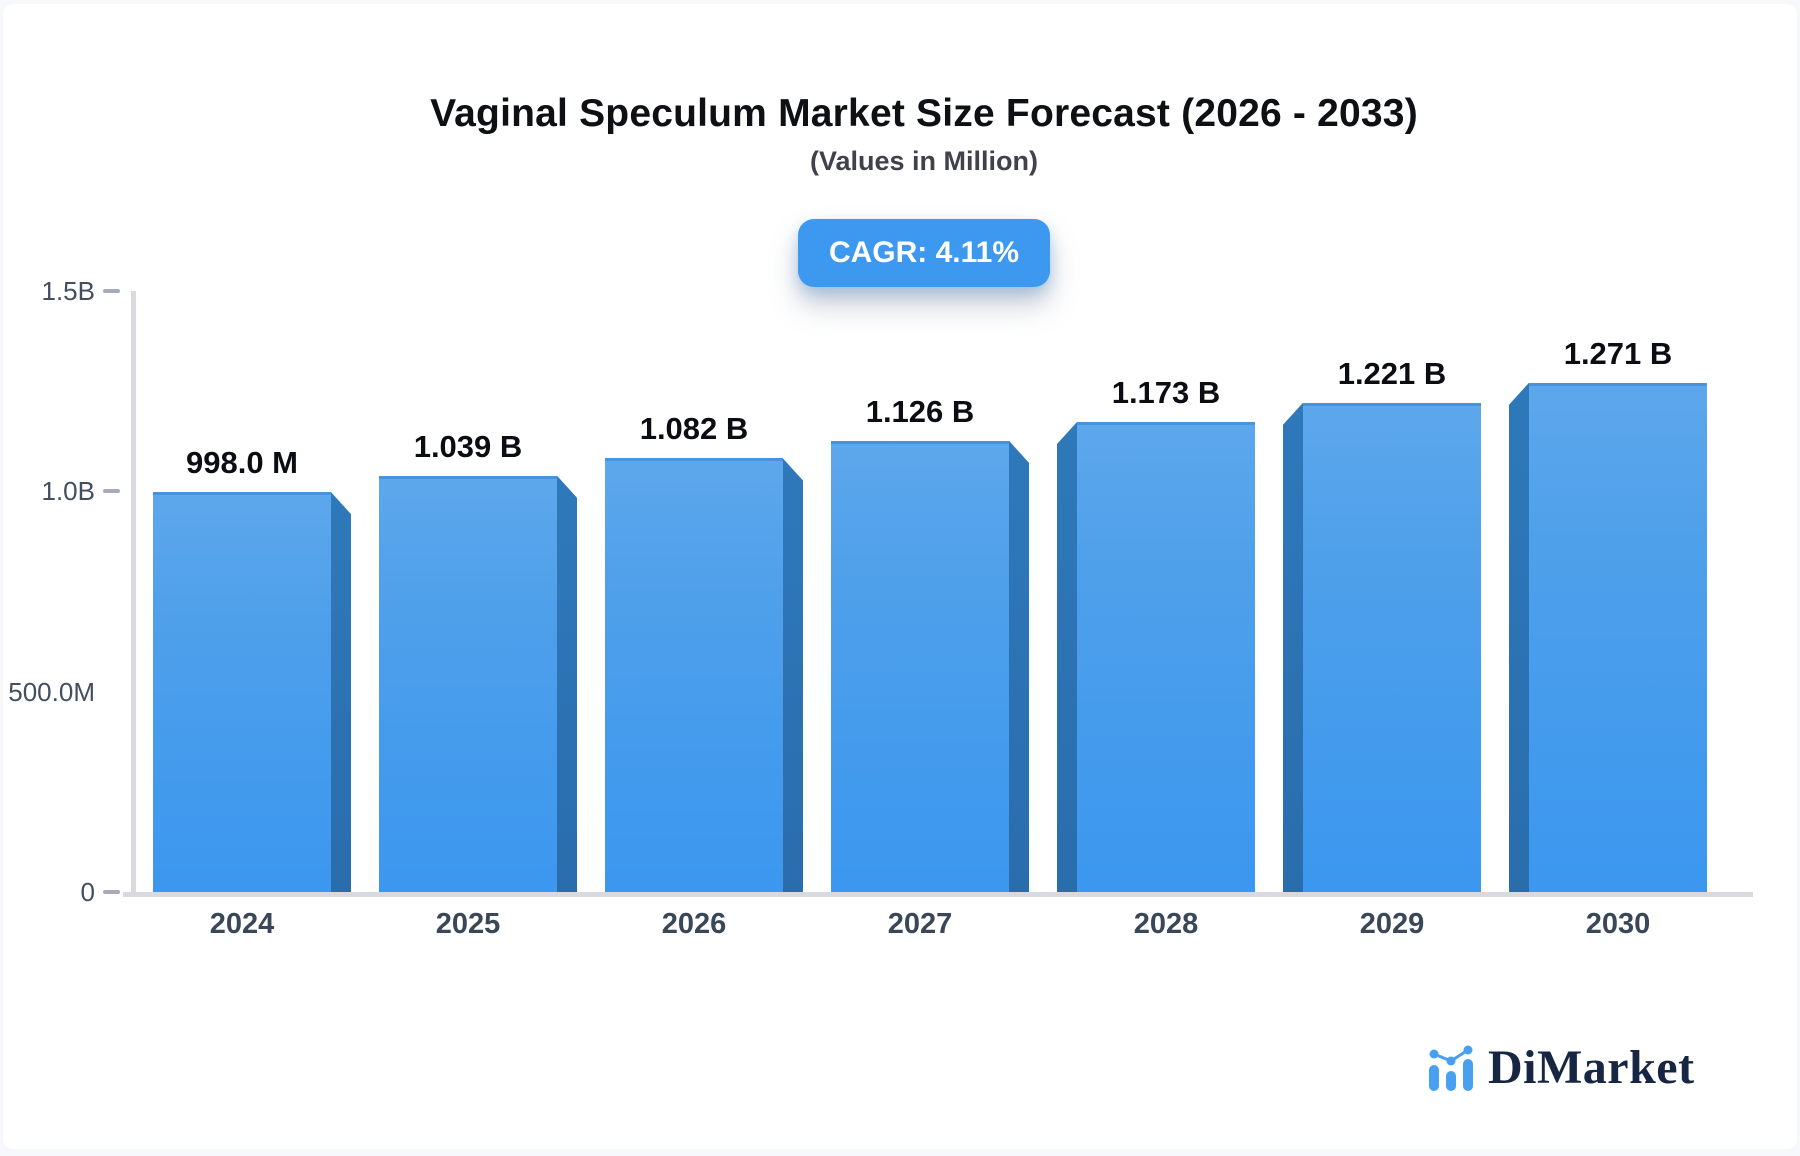 The width and height of the screenshot is (1800, 1156). What do you see at coordinates (1166, 924) in the screenshot?
I see `x-axis-label: 2028` at bounding box center [1166, 924].